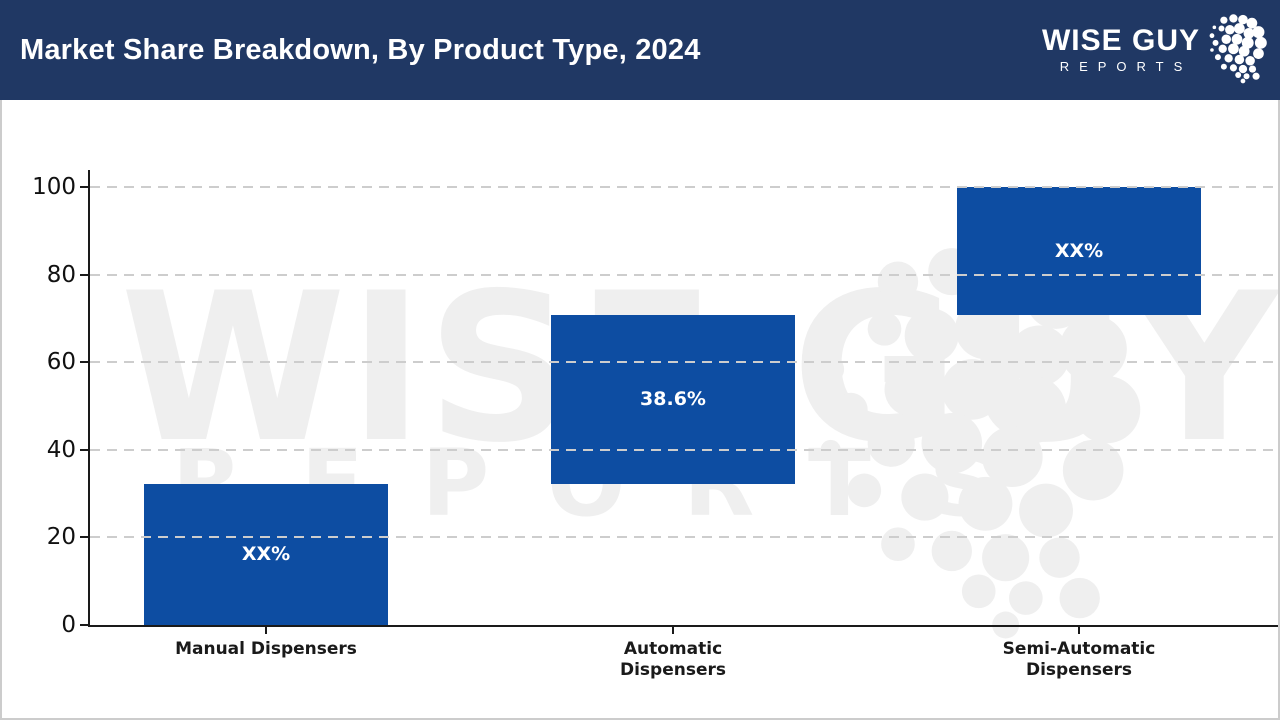  I want to click on x-category-label-line: Automatic, so click(673, 649).